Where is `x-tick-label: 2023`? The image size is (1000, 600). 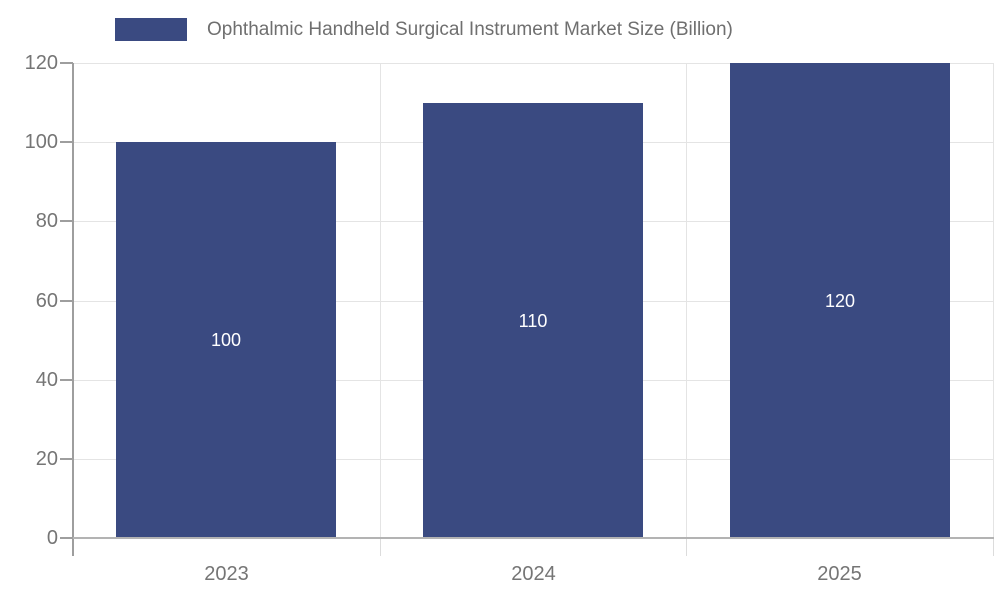
x-tick-label: 2023 is located at coordinates (226, 574).